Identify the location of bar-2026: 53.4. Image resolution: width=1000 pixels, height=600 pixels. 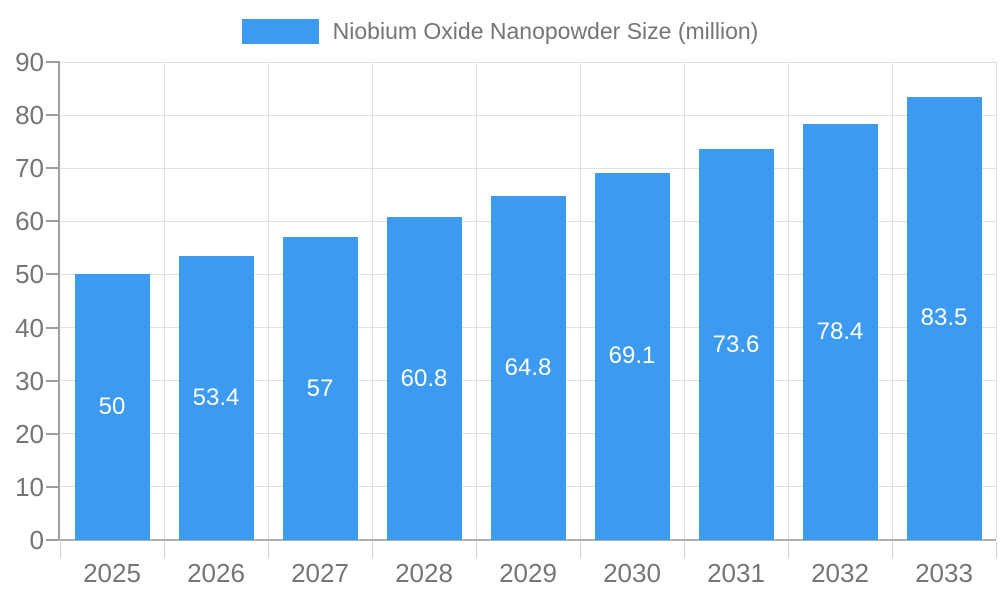
(216, 398).